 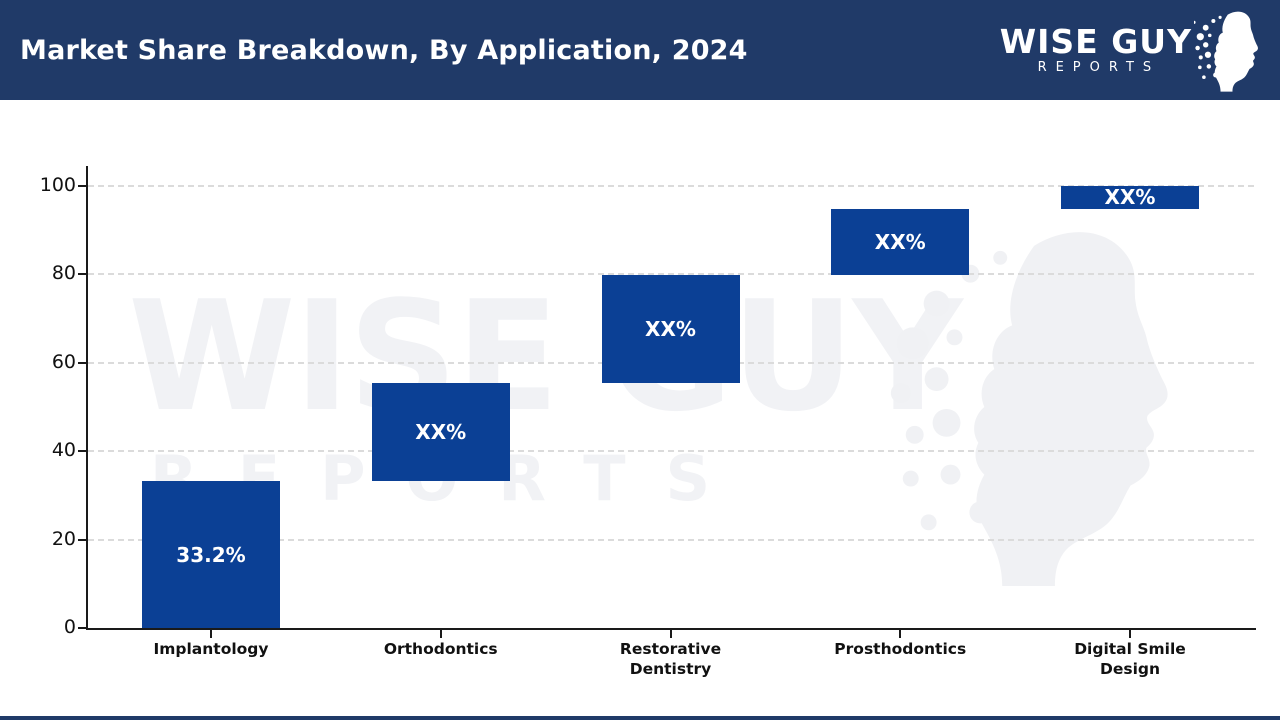 I want to click on bar-restorative-dentistry: XX%, so click(x=670, y=329).